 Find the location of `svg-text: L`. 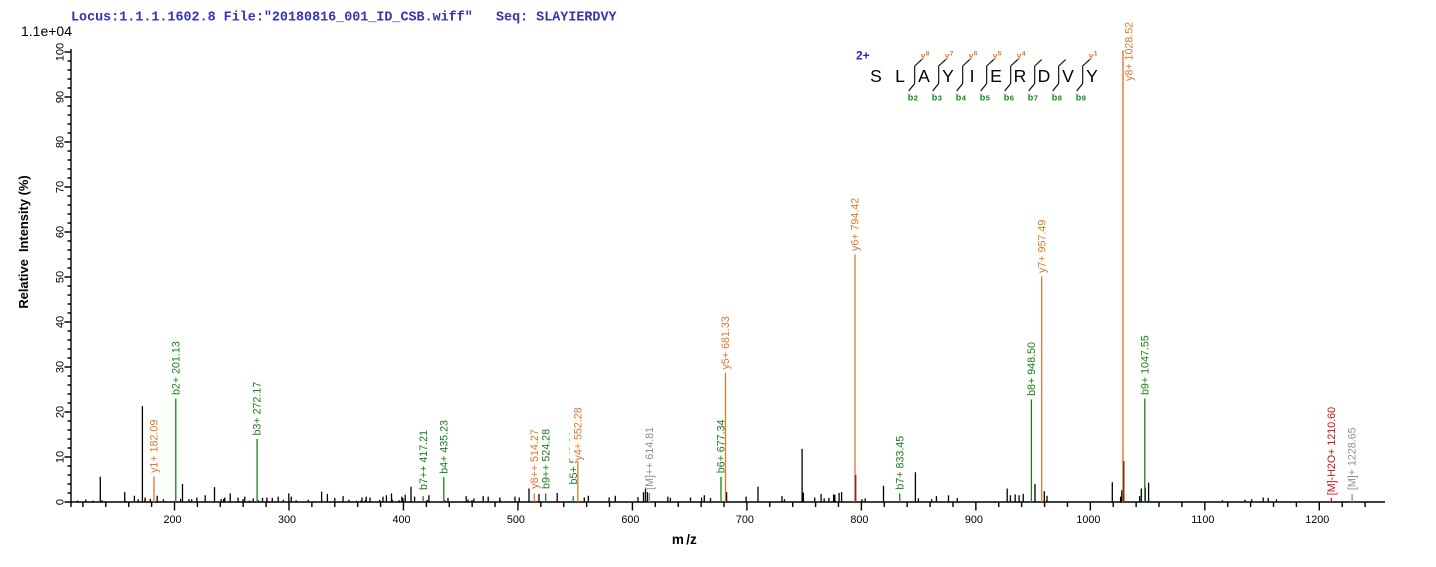

svg-text: L is located at coordinates (900, 76).